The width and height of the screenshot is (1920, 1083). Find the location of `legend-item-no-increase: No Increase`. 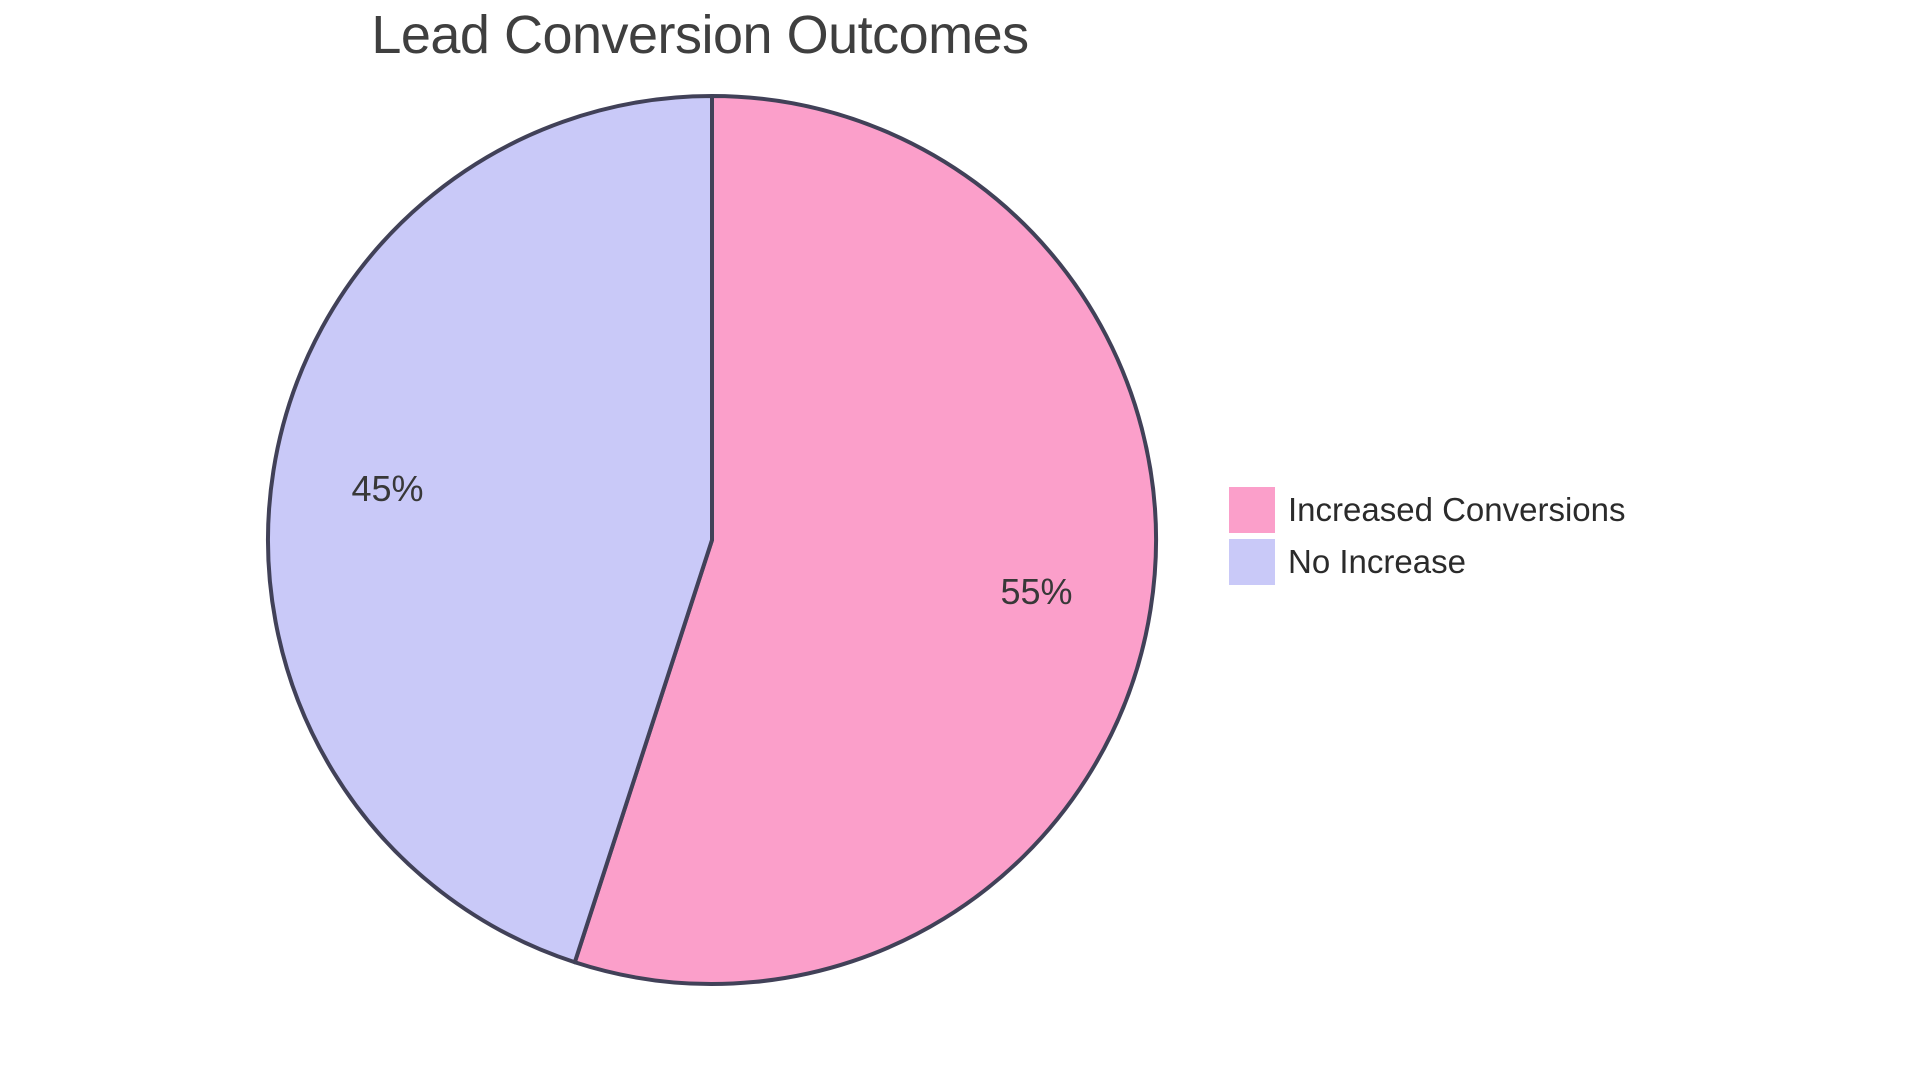

legend-item-no-increase: No Increase is located at coordinates (1427, 562).